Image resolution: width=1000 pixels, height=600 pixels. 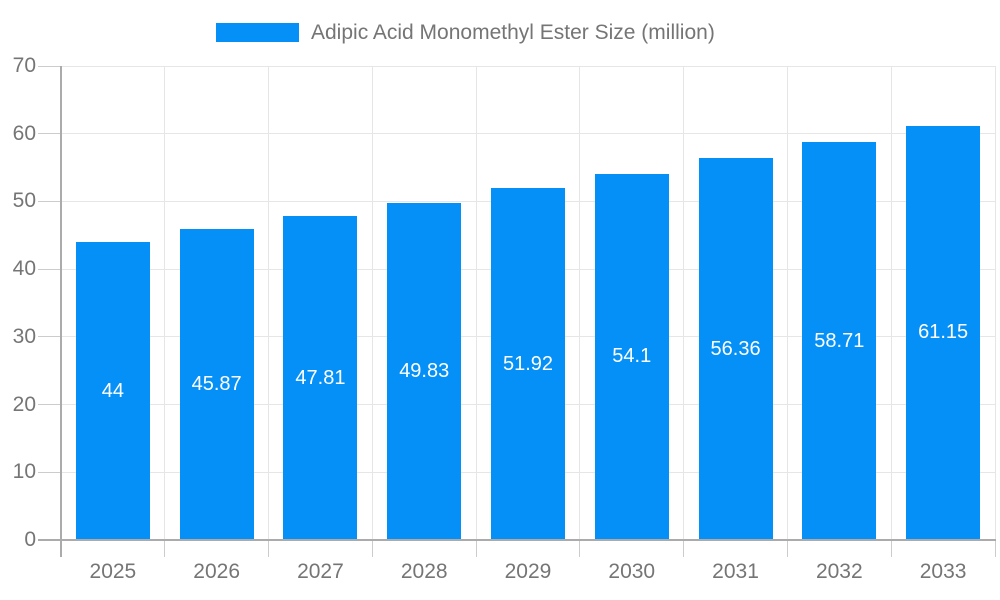 What do you see at coordinates (24, 269) in the screenshot?
I see `y-tick-label: 40` at bounding box center [24, 269].